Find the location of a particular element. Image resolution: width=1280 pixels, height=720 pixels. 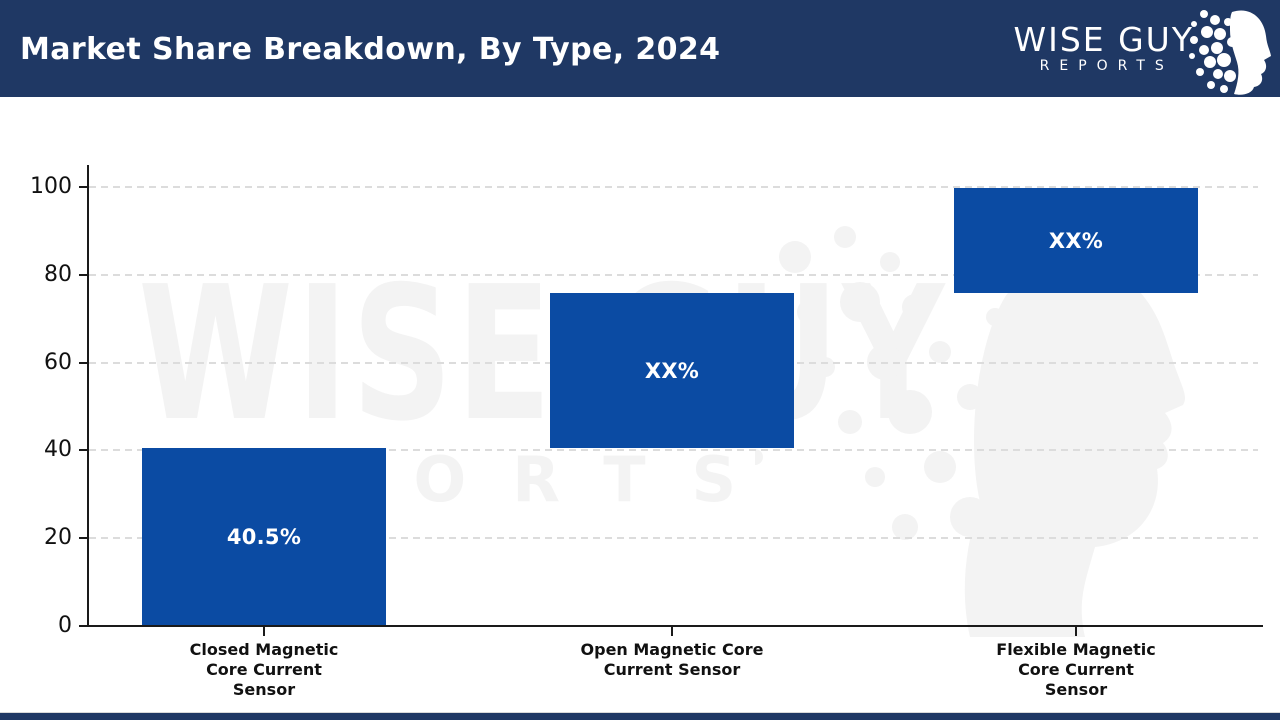

bar-1: 40.5% is located at coordinates (264, 537).